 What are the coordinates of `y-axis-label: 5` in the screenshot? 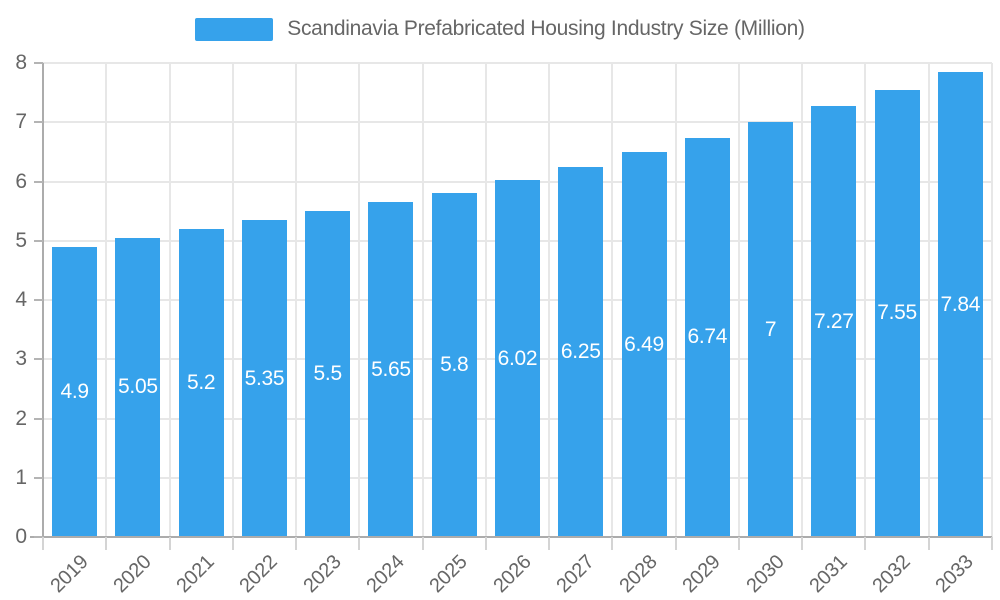 It's located at (21, 240).